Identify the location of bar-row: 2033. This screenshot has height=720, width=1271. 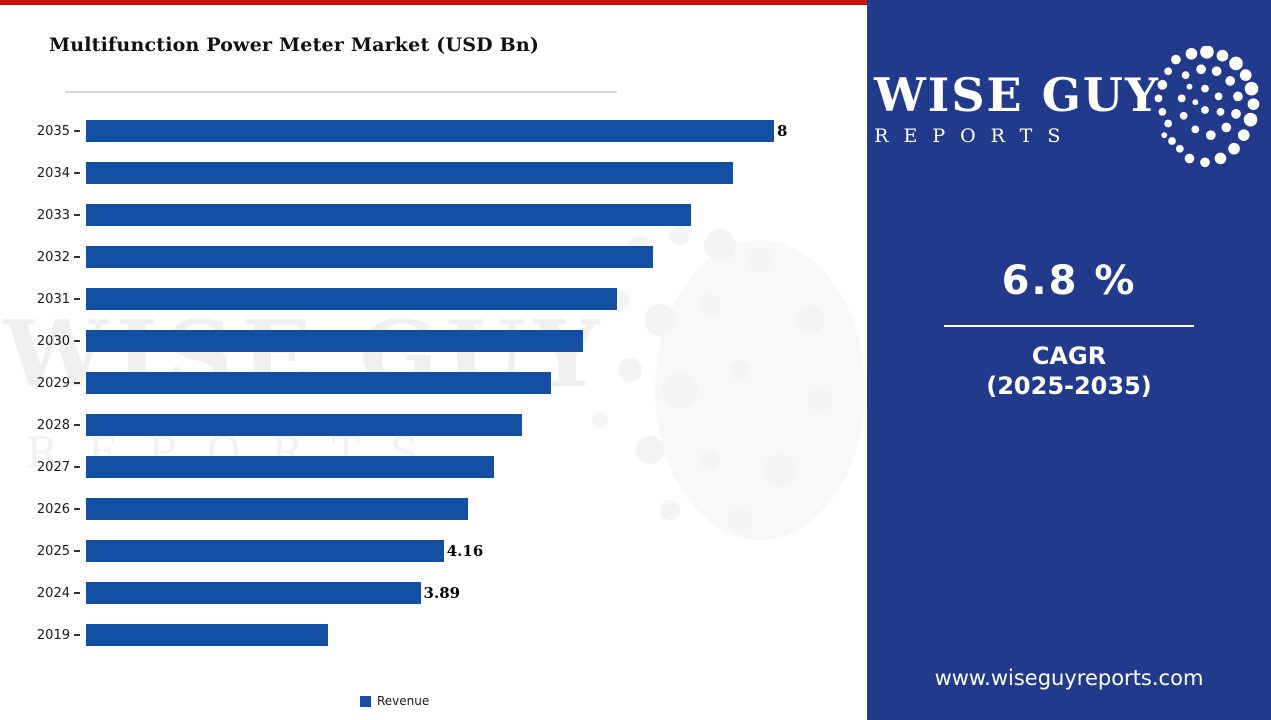
(430, 215).